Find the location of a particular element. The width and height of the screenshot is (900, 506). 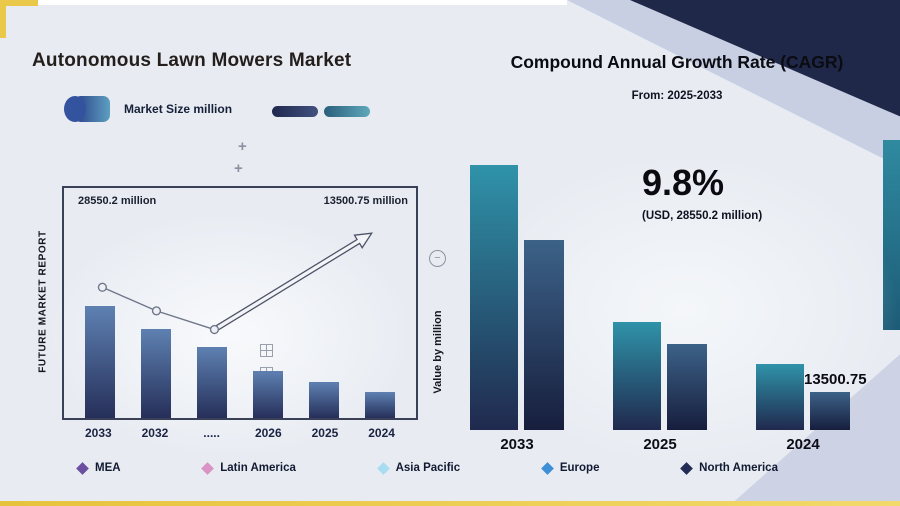

minus-glyph: − is located at coordinates (437, 258).